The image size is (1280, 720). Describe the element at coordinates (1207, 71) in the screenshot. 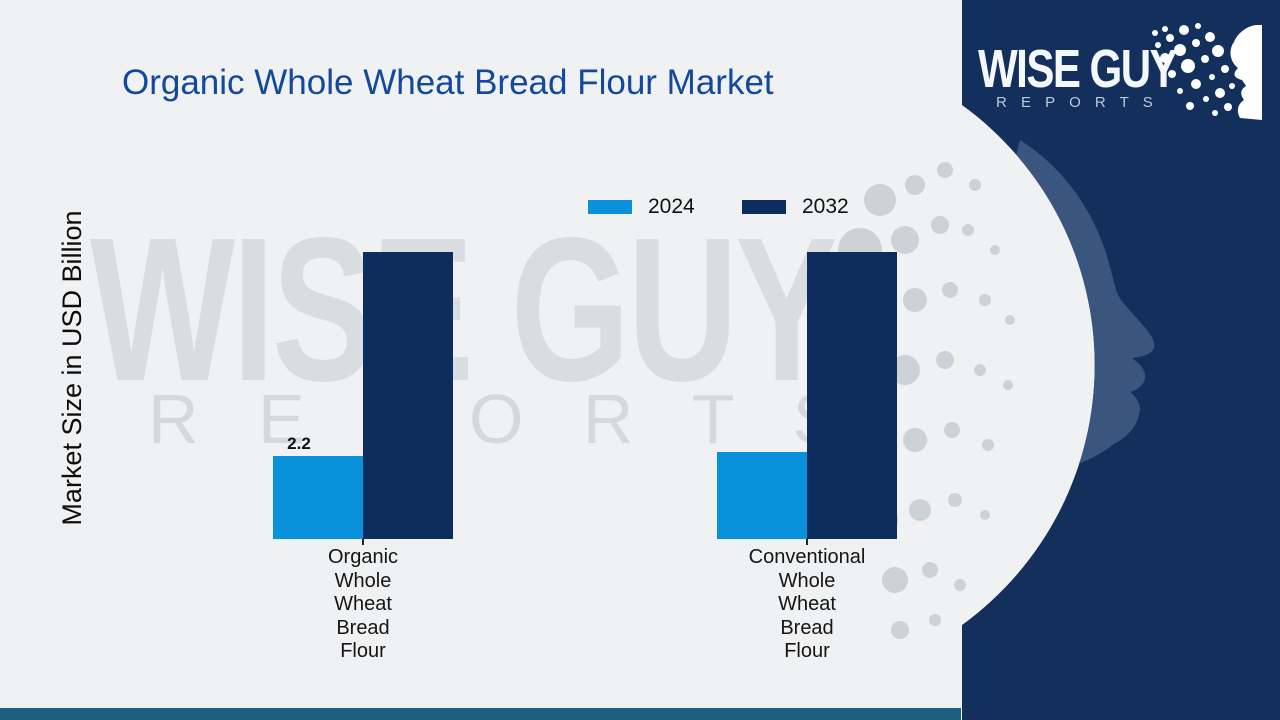

I see `logo-dot-face-icon` at that location.